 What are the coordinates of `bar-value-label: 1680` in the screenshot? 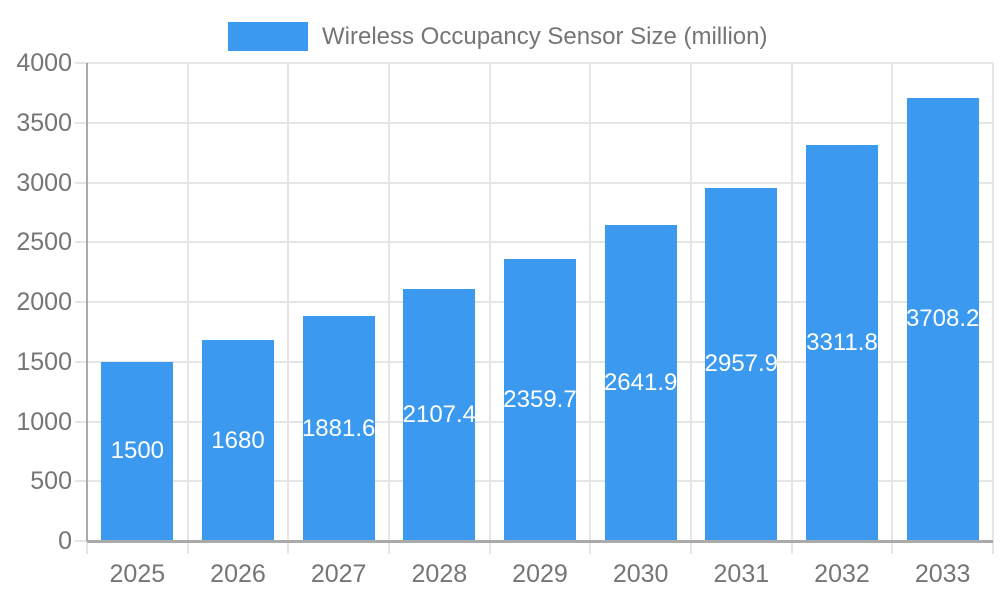 It's located at (238, 440).